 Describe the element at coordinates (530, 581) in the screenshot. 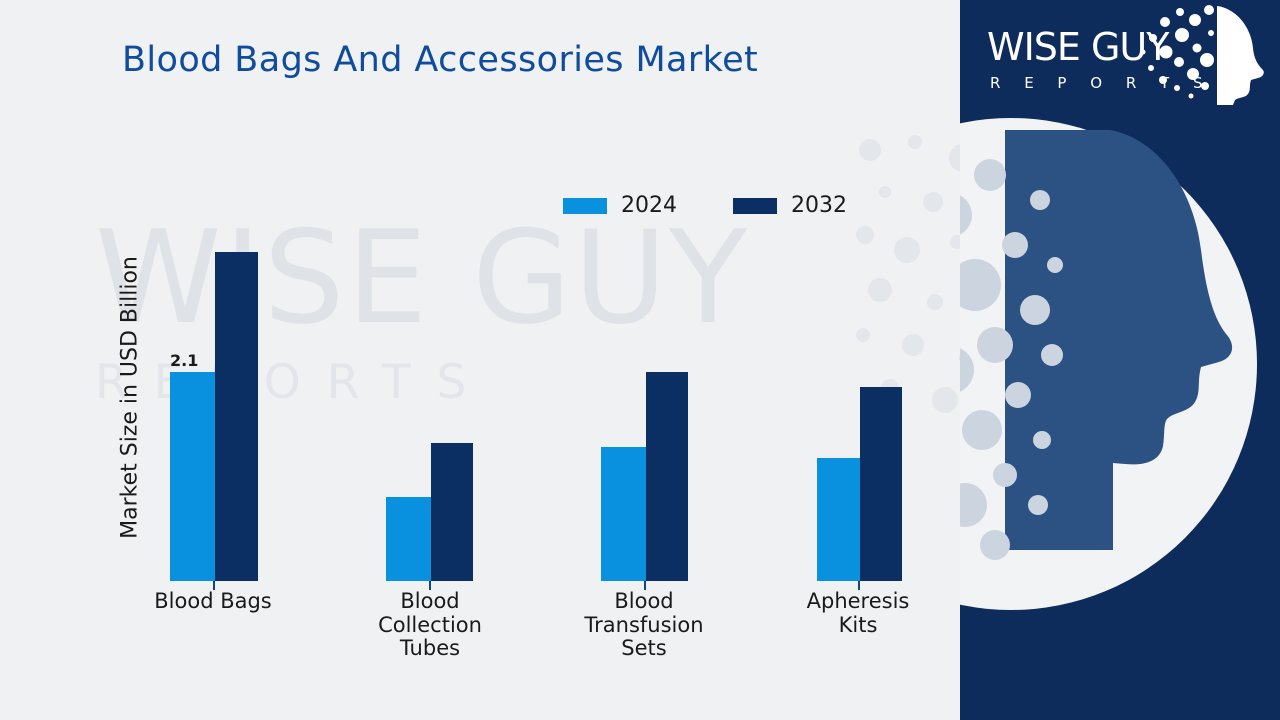

I see `x-axis-line` at that location.